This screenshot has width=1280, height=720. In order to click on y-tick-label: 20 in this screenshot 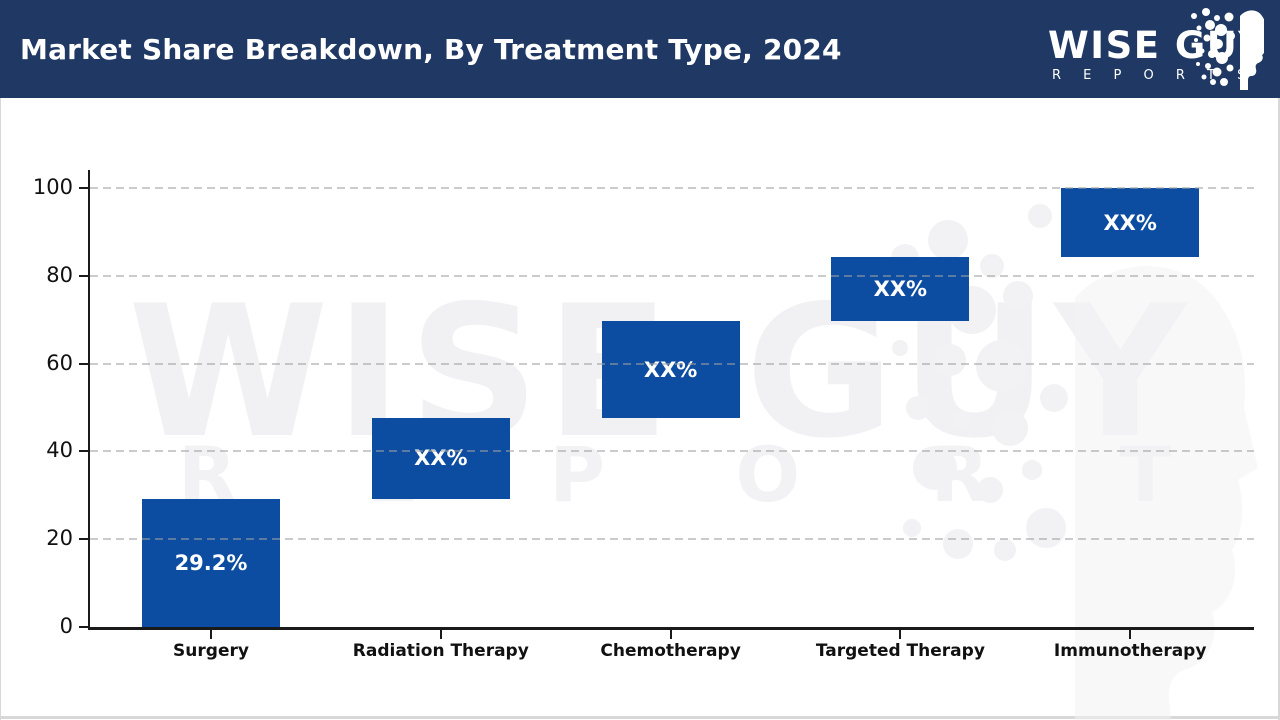, I will do `click(59, 538)`.